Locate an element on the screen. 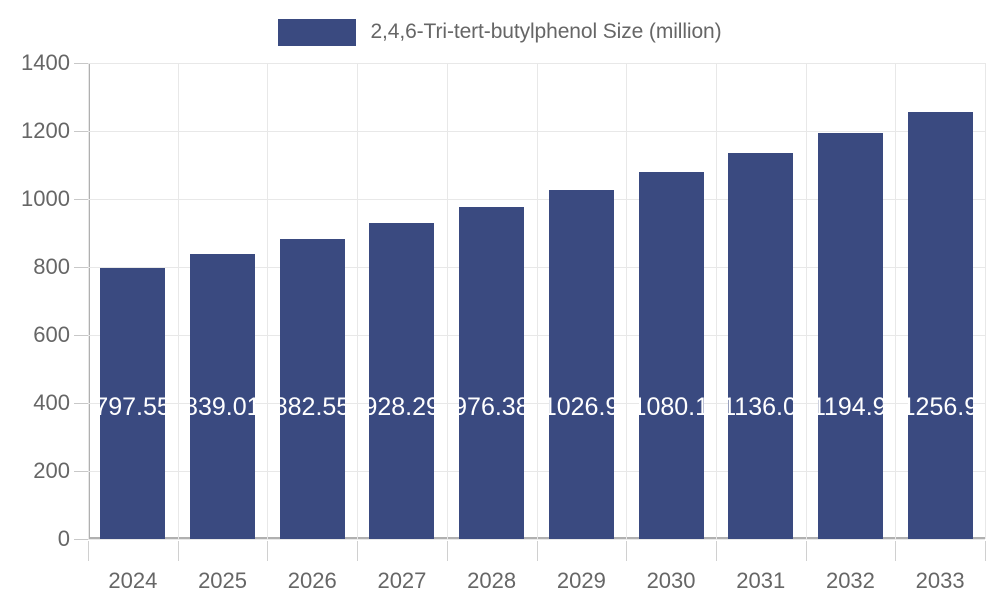  x-axis-tick-label: 2024 is located at coordinates (133, 580).